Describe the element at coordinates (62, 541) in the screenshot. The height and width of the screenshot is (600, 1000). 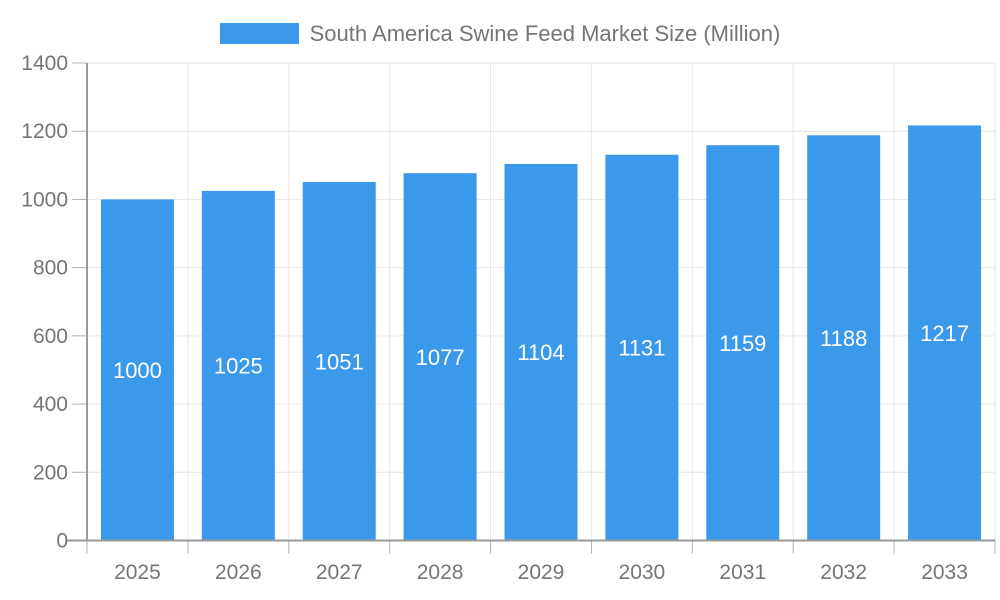
I see `y-axis-label: 0` at that location.